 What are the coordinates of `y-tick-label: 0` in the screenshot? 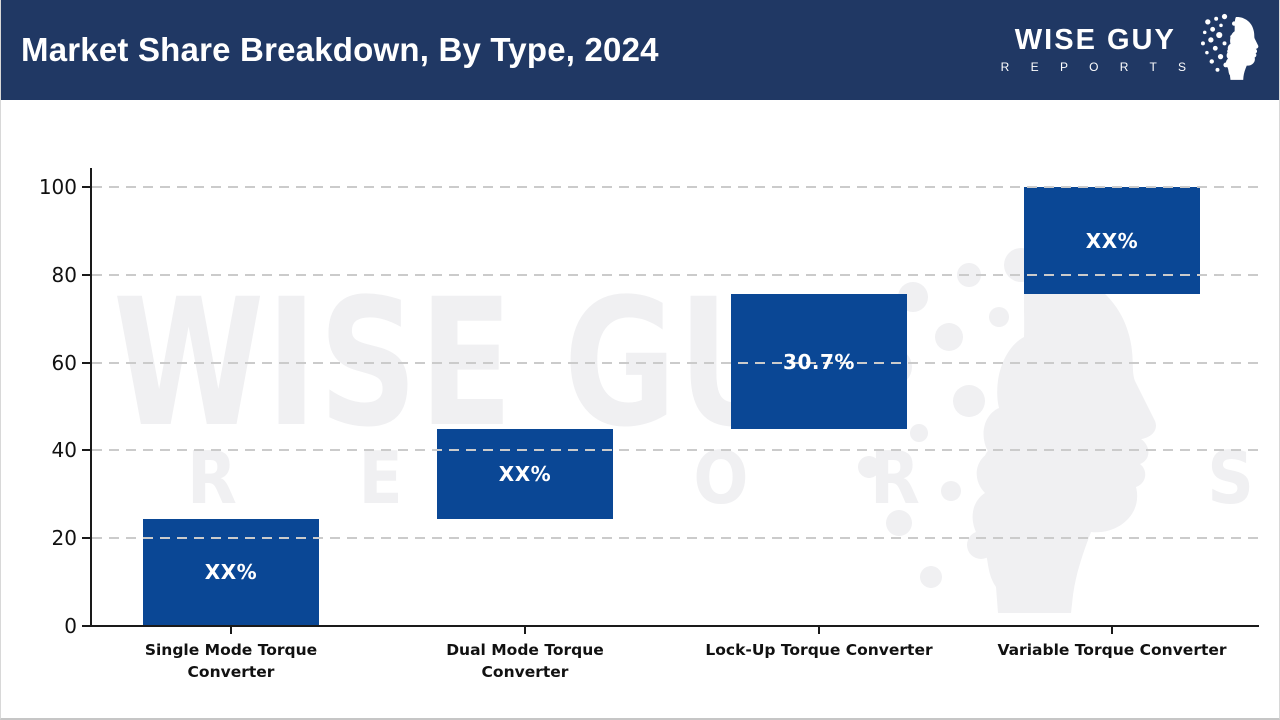 It's located at (70, 626).